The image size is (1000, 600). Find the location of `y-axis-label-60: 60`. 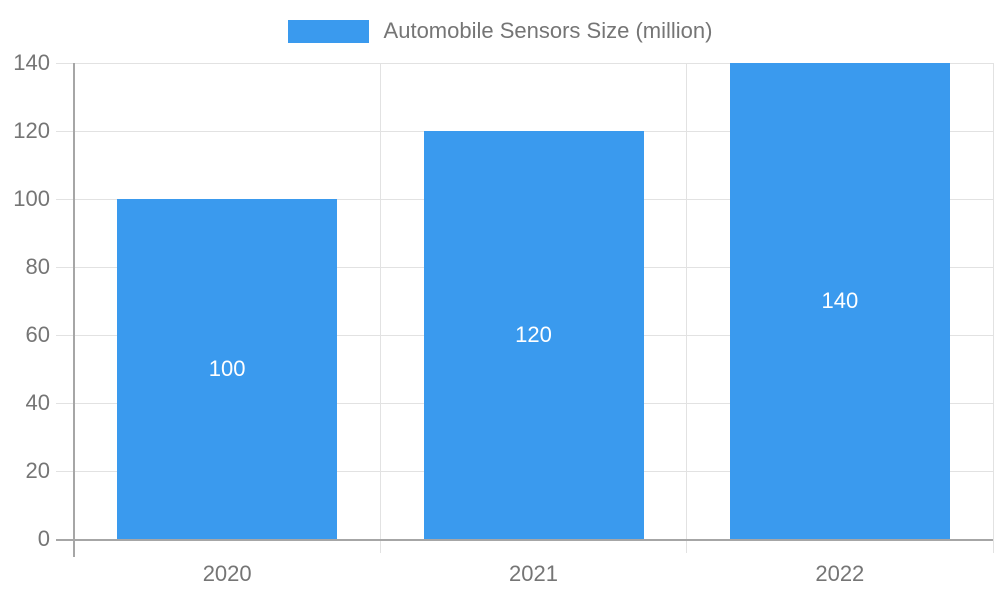

y-axis-label-60: 60 is located at coordinates (37, 334).